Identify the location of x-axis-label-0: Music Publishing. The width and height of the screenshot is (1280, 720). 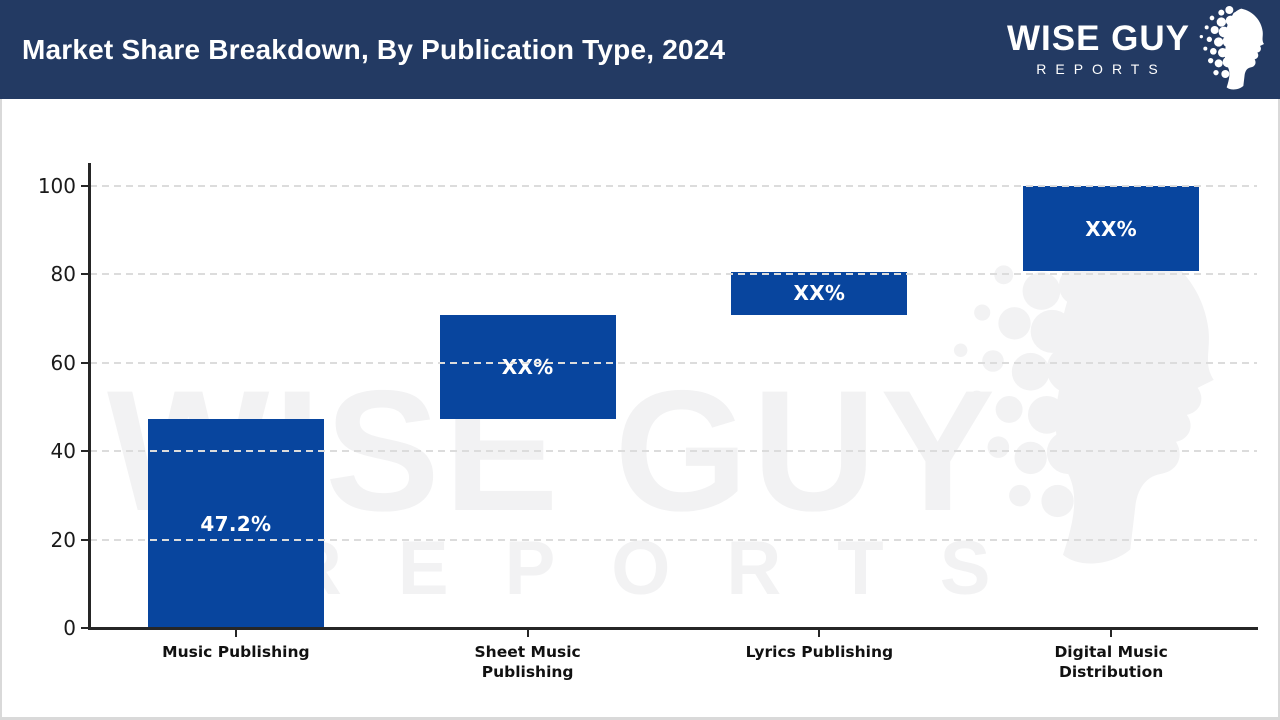
(236, 652).